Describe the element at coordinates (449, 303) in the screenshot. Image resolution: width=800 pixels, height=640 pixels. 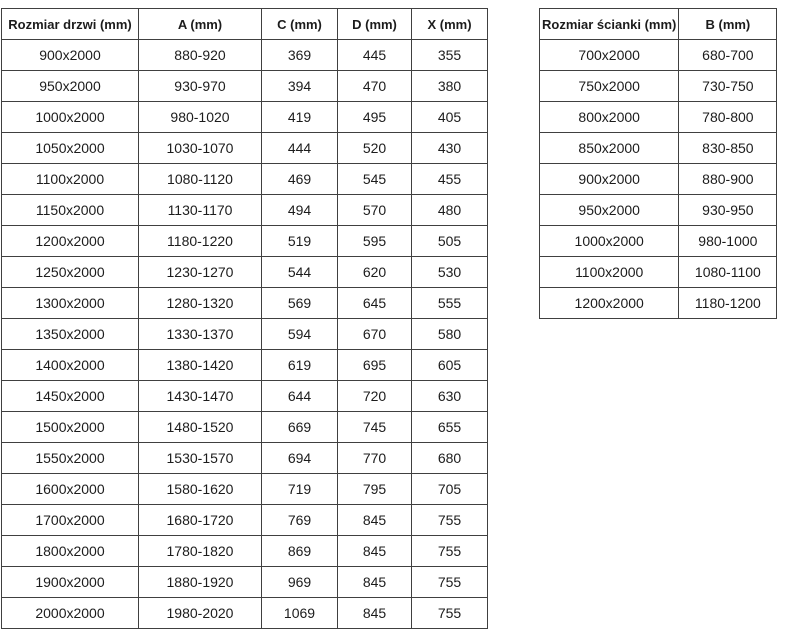
I see `table-cell: 555` at that location.